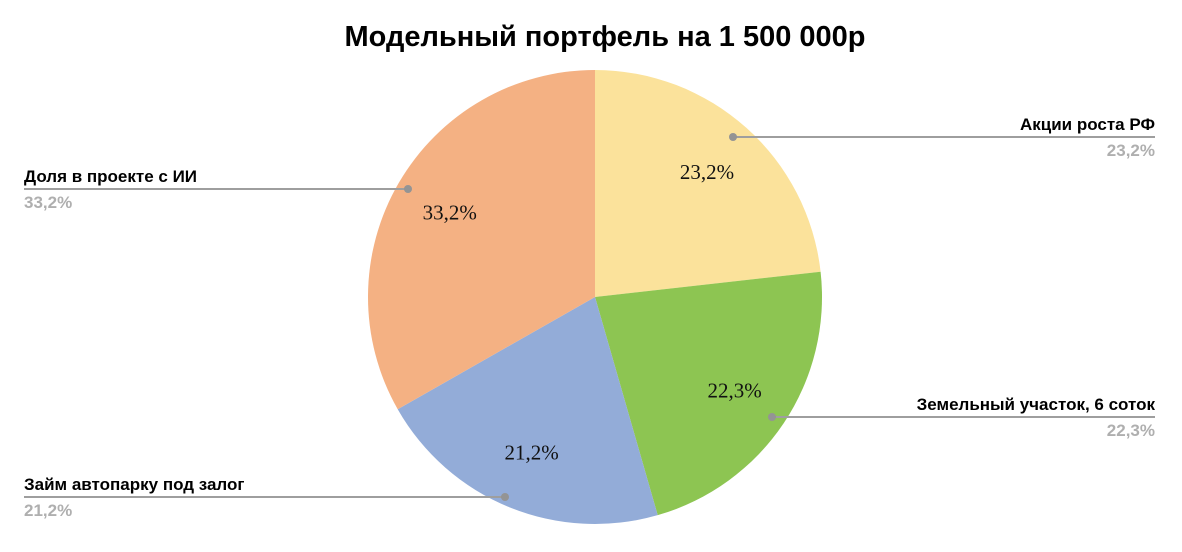  What do you see at coordinates (450, 213) in the screenshot?
I see `slice-percent-label-3: 33,2%` at bounding box center [450, 213].